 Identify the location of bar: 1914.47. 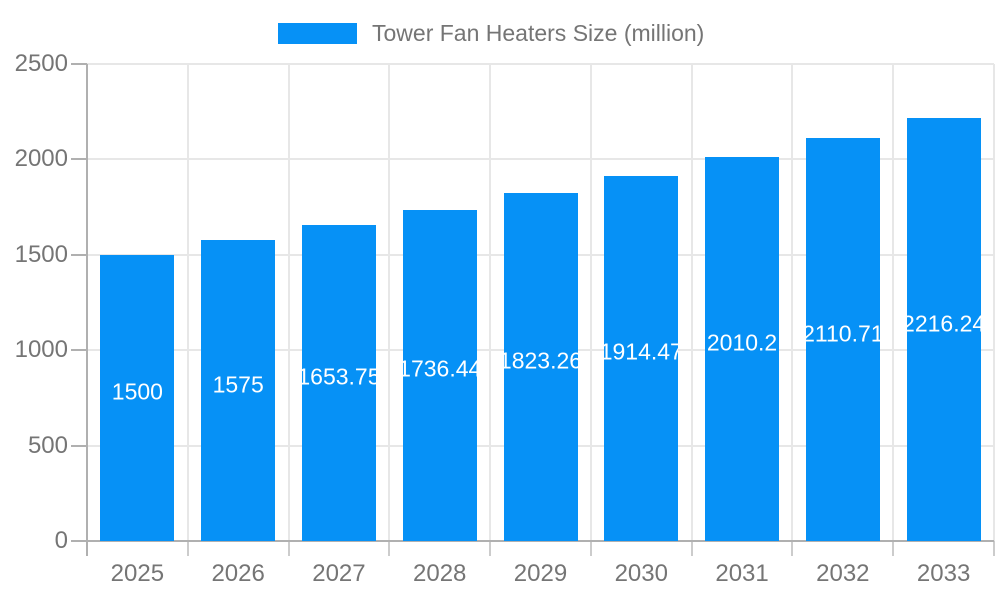
(641, 358).